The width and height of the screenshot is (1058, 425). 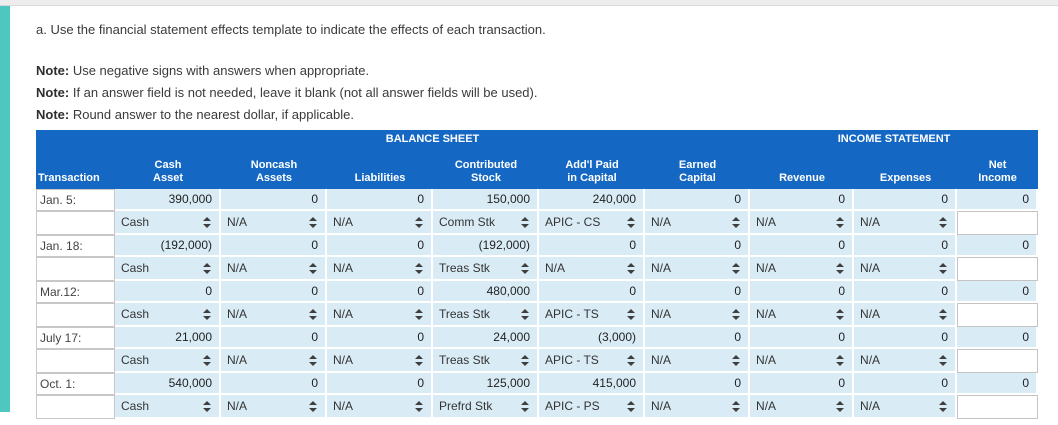 I want to click on amount-cell: 540,000, so click(x=168, y=384).